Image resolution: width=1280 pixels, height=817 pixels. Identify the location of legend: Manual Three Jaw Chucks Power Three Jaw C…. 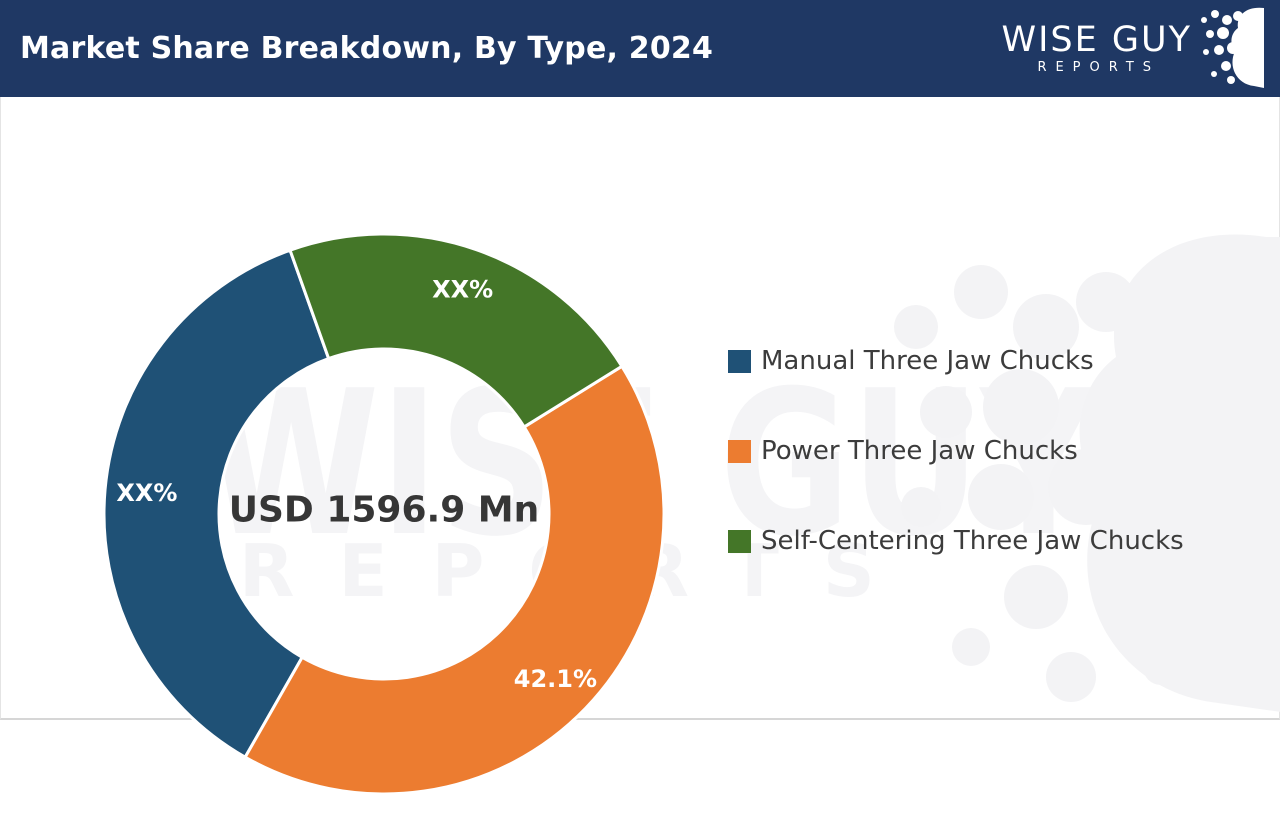
(956, 479).